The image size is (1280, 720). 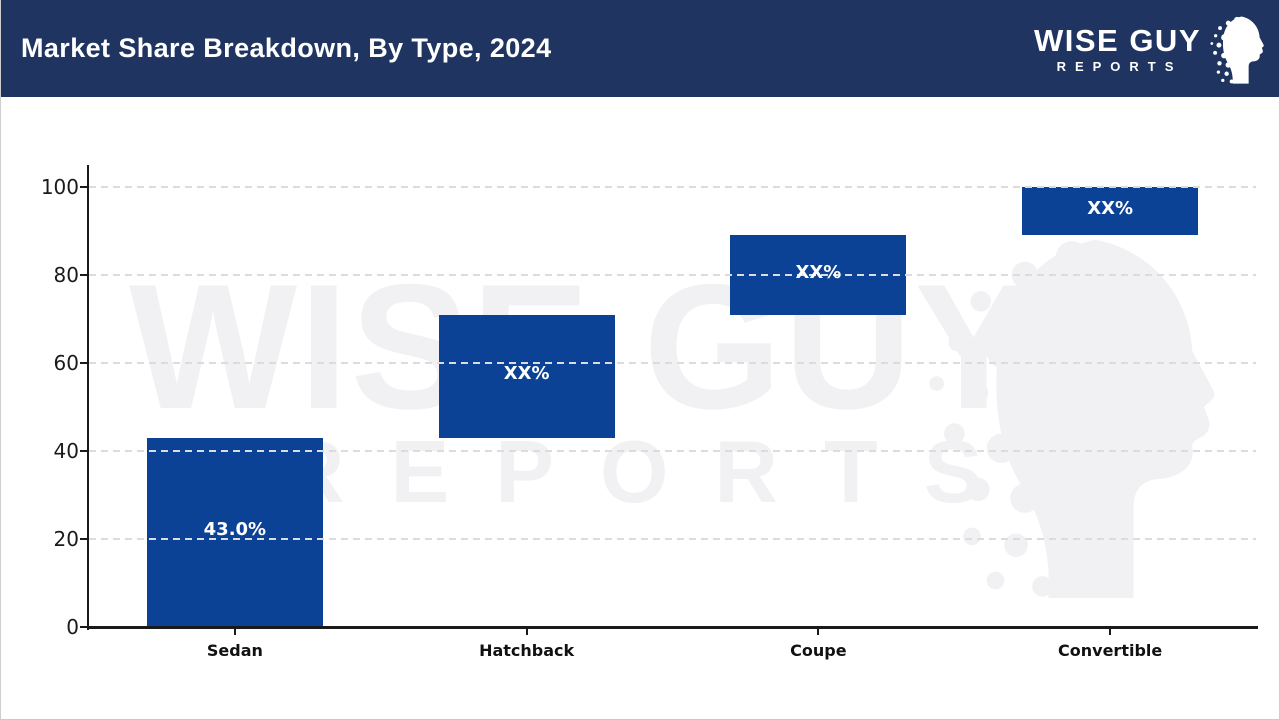 I want to click on logo-text: WISE GUY REPORTS, so click(x=1117, y=49).